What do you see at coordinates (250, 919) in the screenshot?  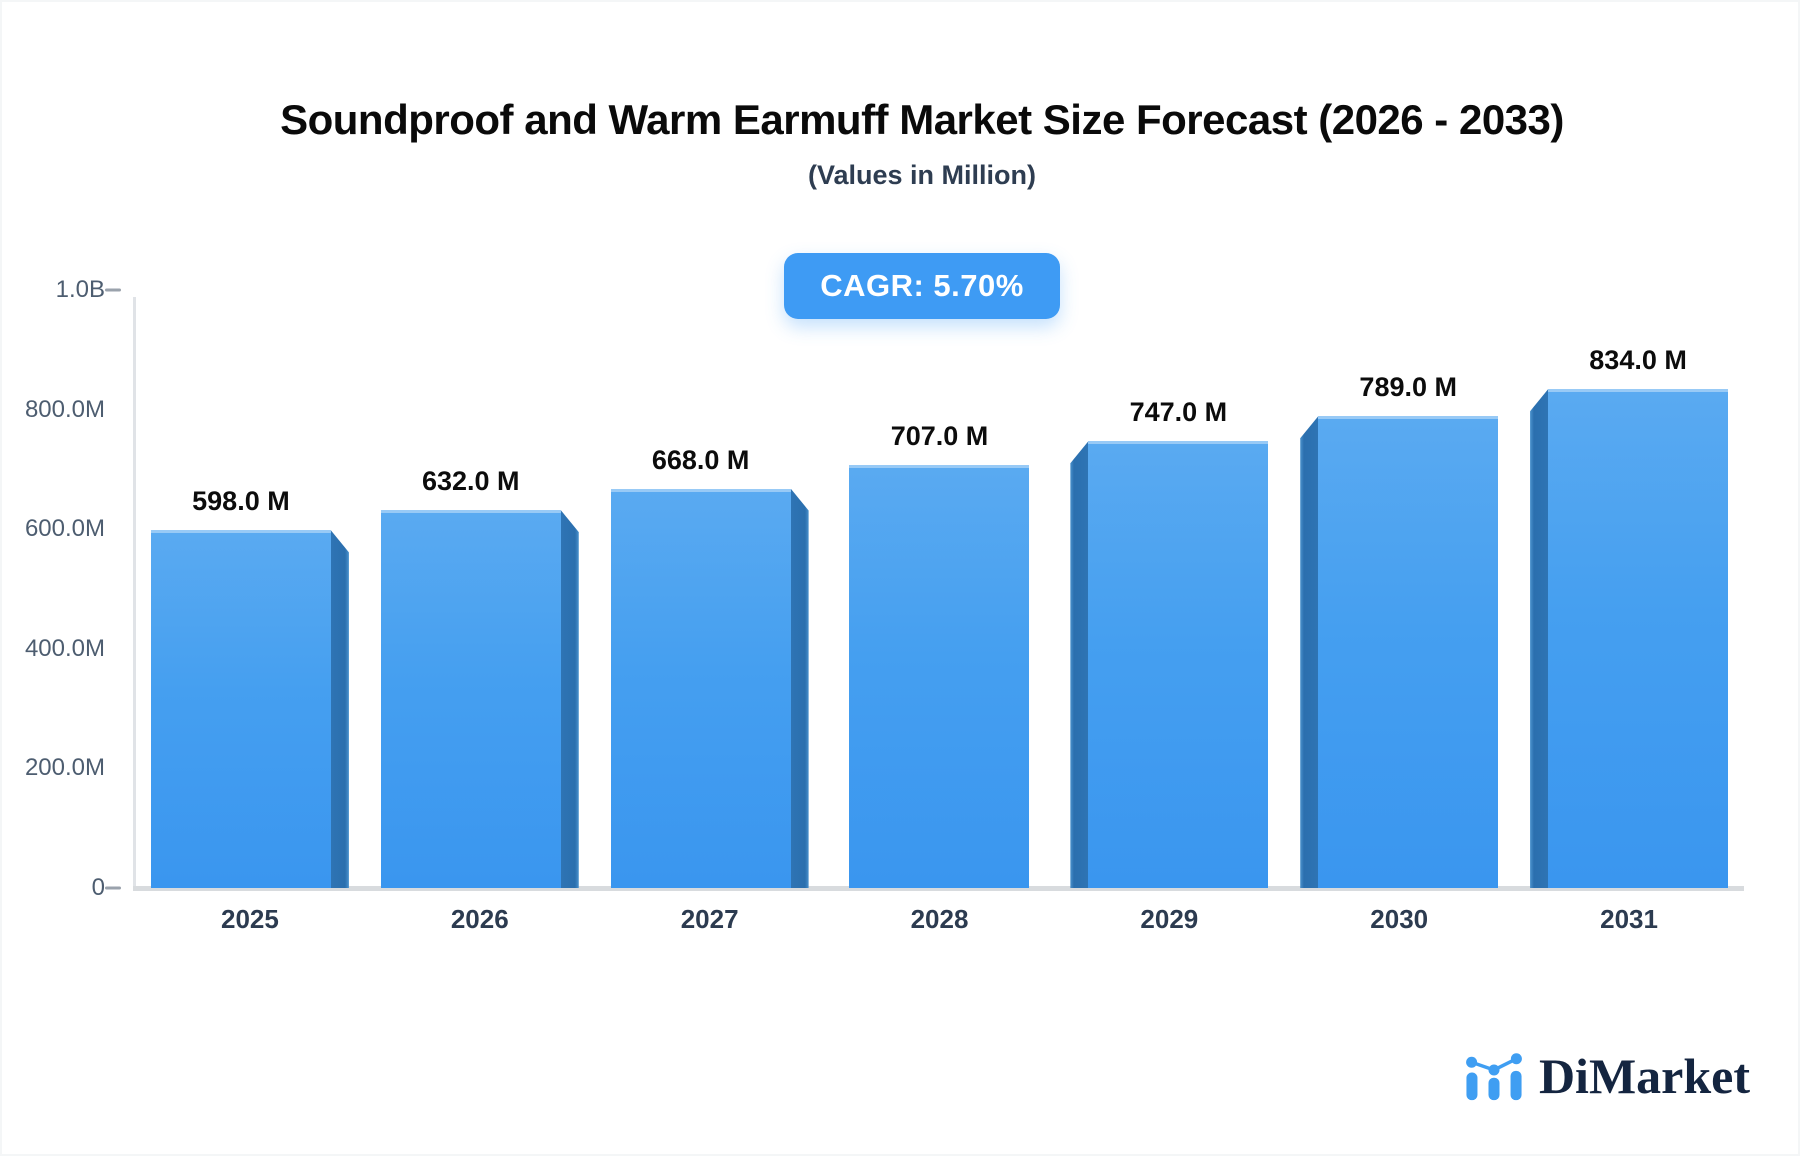 I see `x-axis-label: 2025` at bounding box center [250, 919].